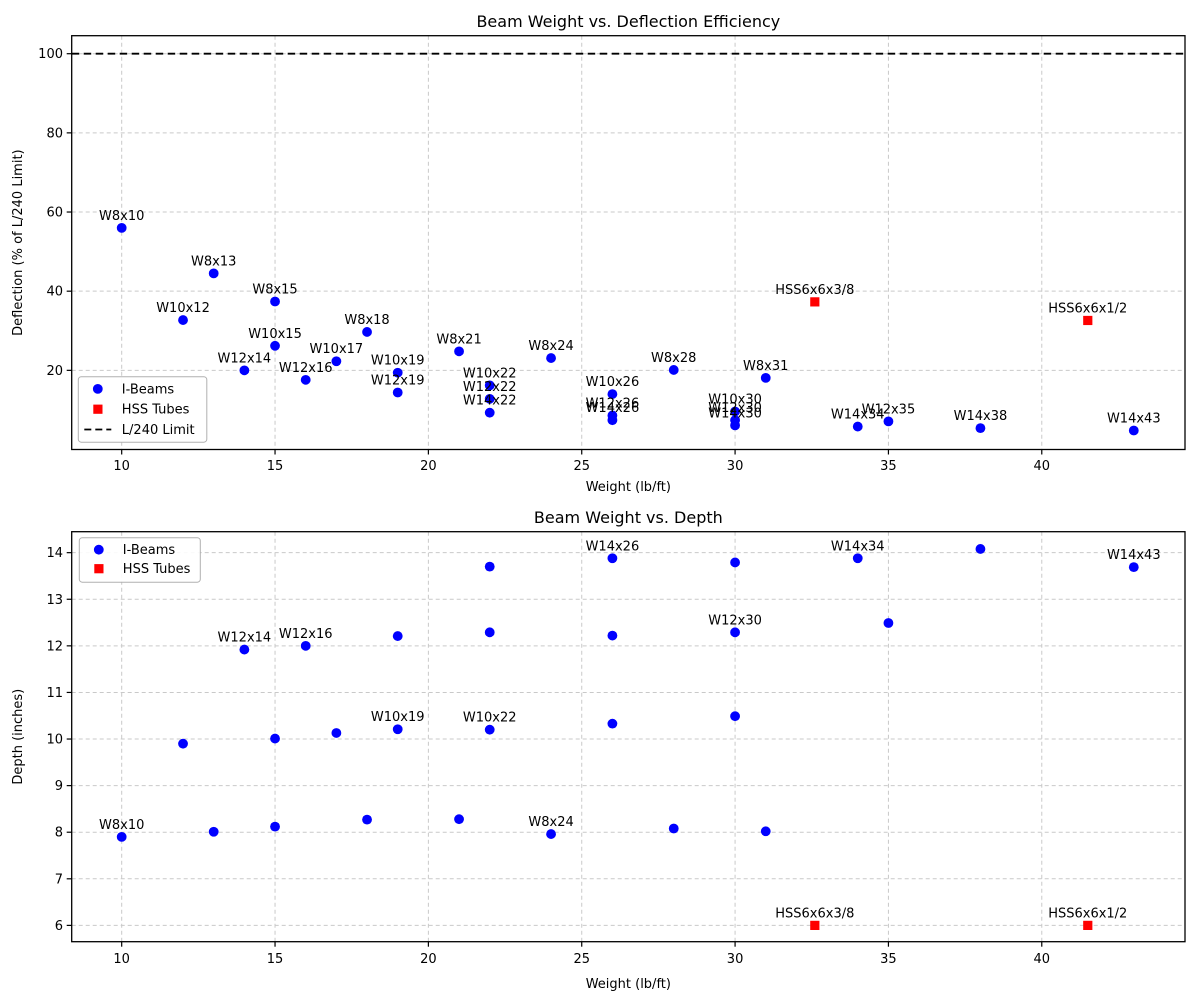 The image size is (1200, 1000). What do you see at coordinates (54, 693) in the screenshot?
I see `y-tick-label: 11` at bounding box center [54, 693].